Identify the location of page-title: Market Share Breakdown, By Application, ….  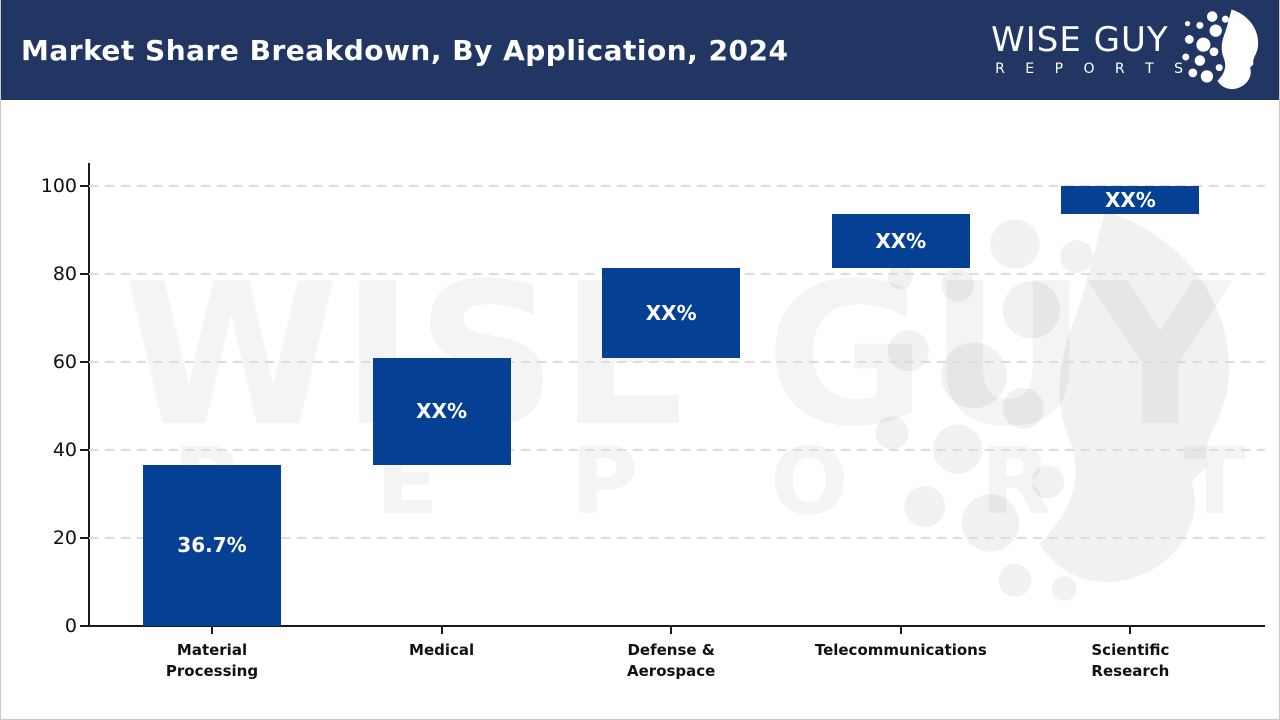
(405, 50).